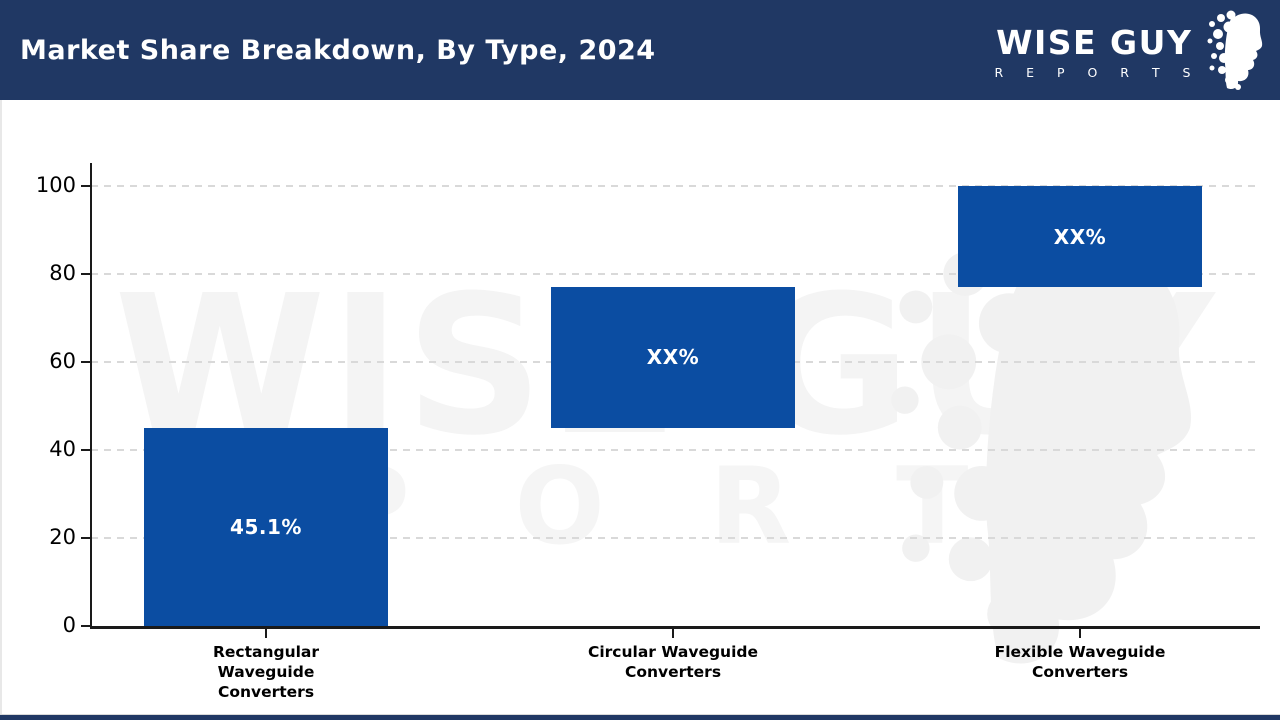 This screenshot has height=720, width=1280. I want to click on y-tick-label: 60, so click(62, 361).